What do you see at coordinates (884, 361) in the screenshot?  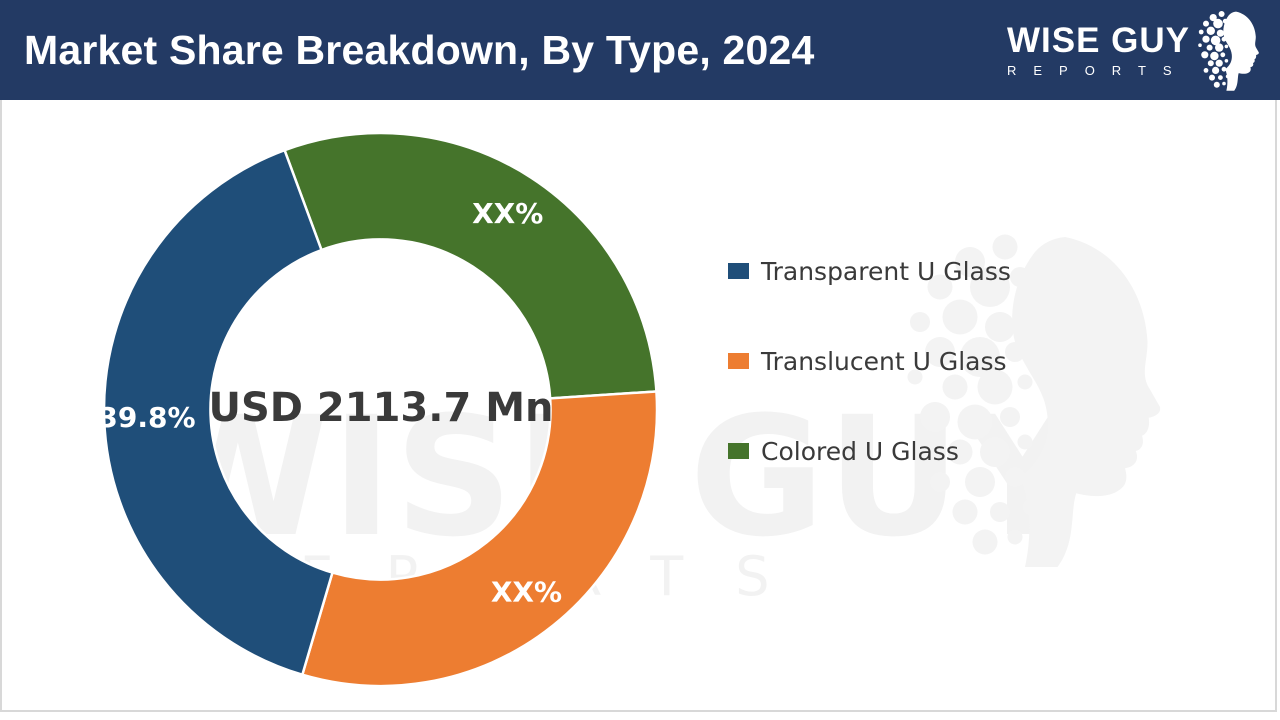 I see `legend-label-translucent-u-glass: Translucent U Glass` at bounding box center [884, 361].